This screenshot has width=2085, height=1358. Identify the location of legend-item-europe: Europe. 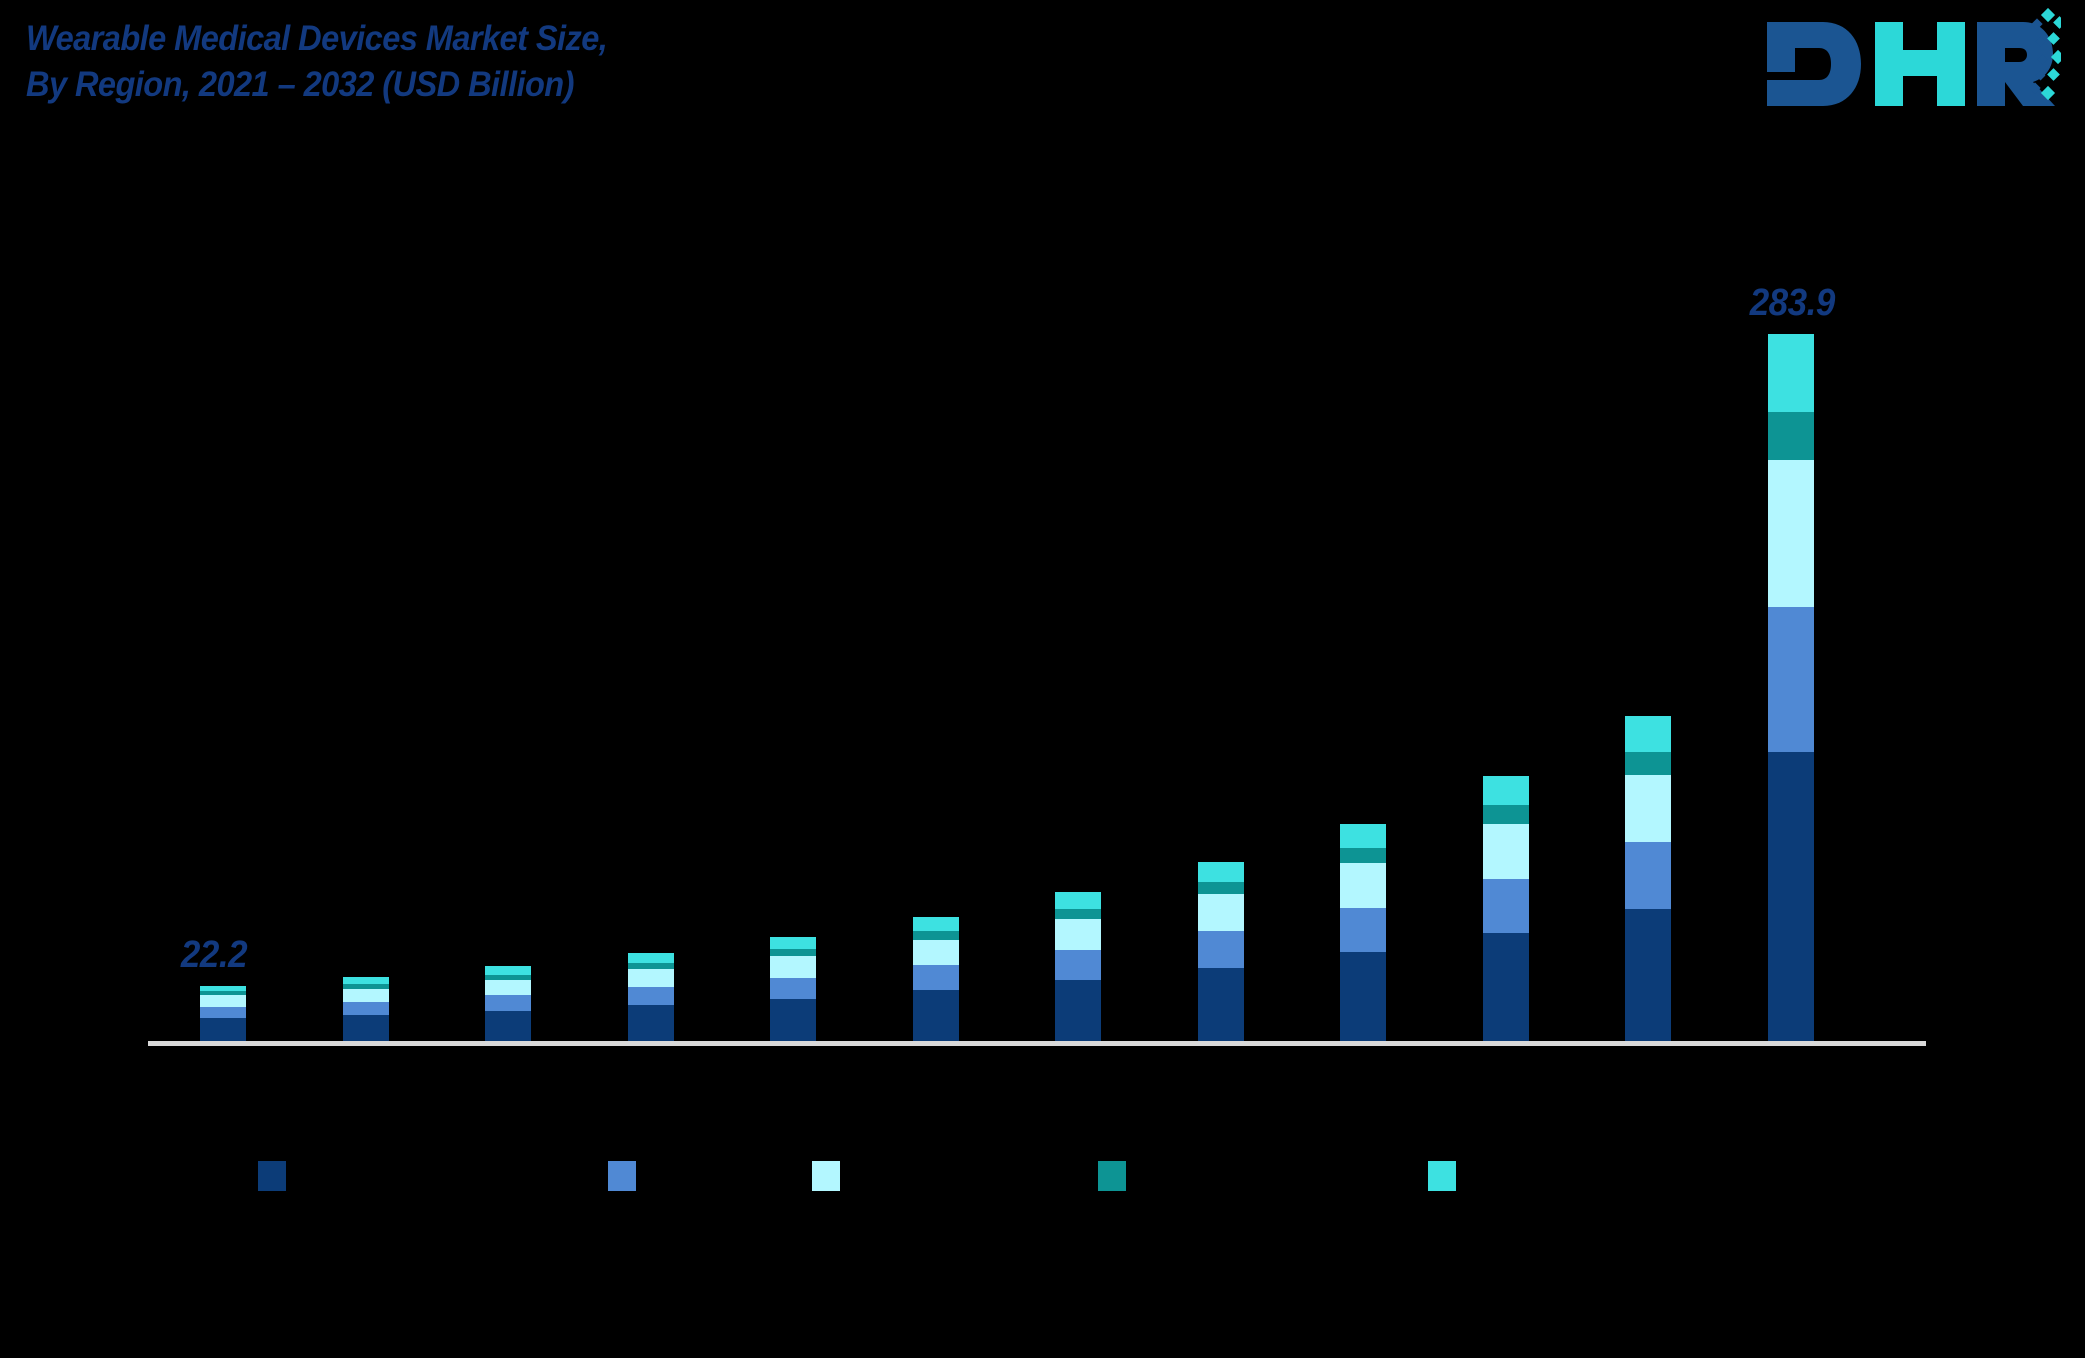
(673, 1175).